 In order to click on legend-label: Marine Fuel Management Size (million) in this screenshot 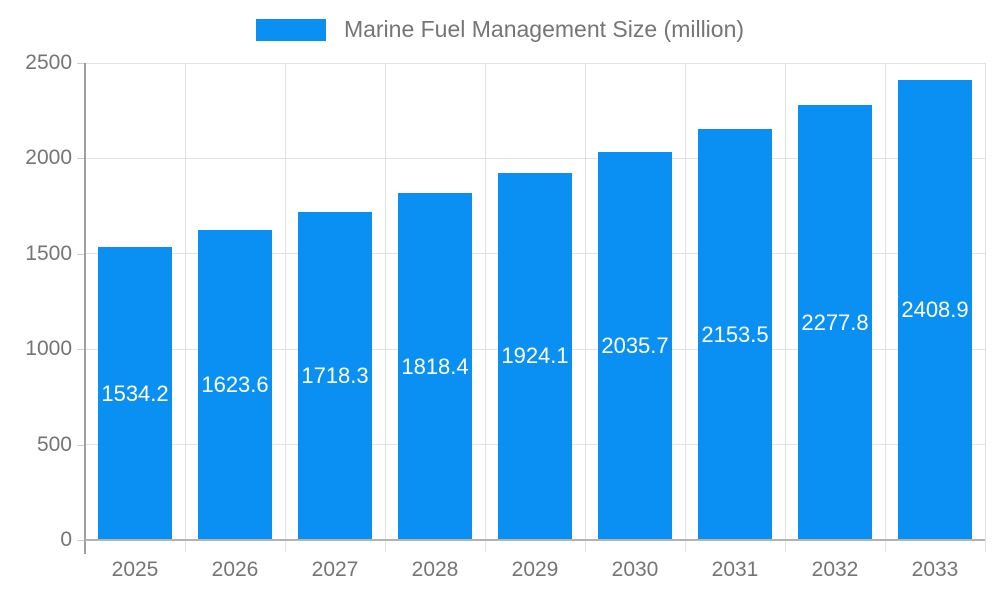, I will do `click(544, 29)`.